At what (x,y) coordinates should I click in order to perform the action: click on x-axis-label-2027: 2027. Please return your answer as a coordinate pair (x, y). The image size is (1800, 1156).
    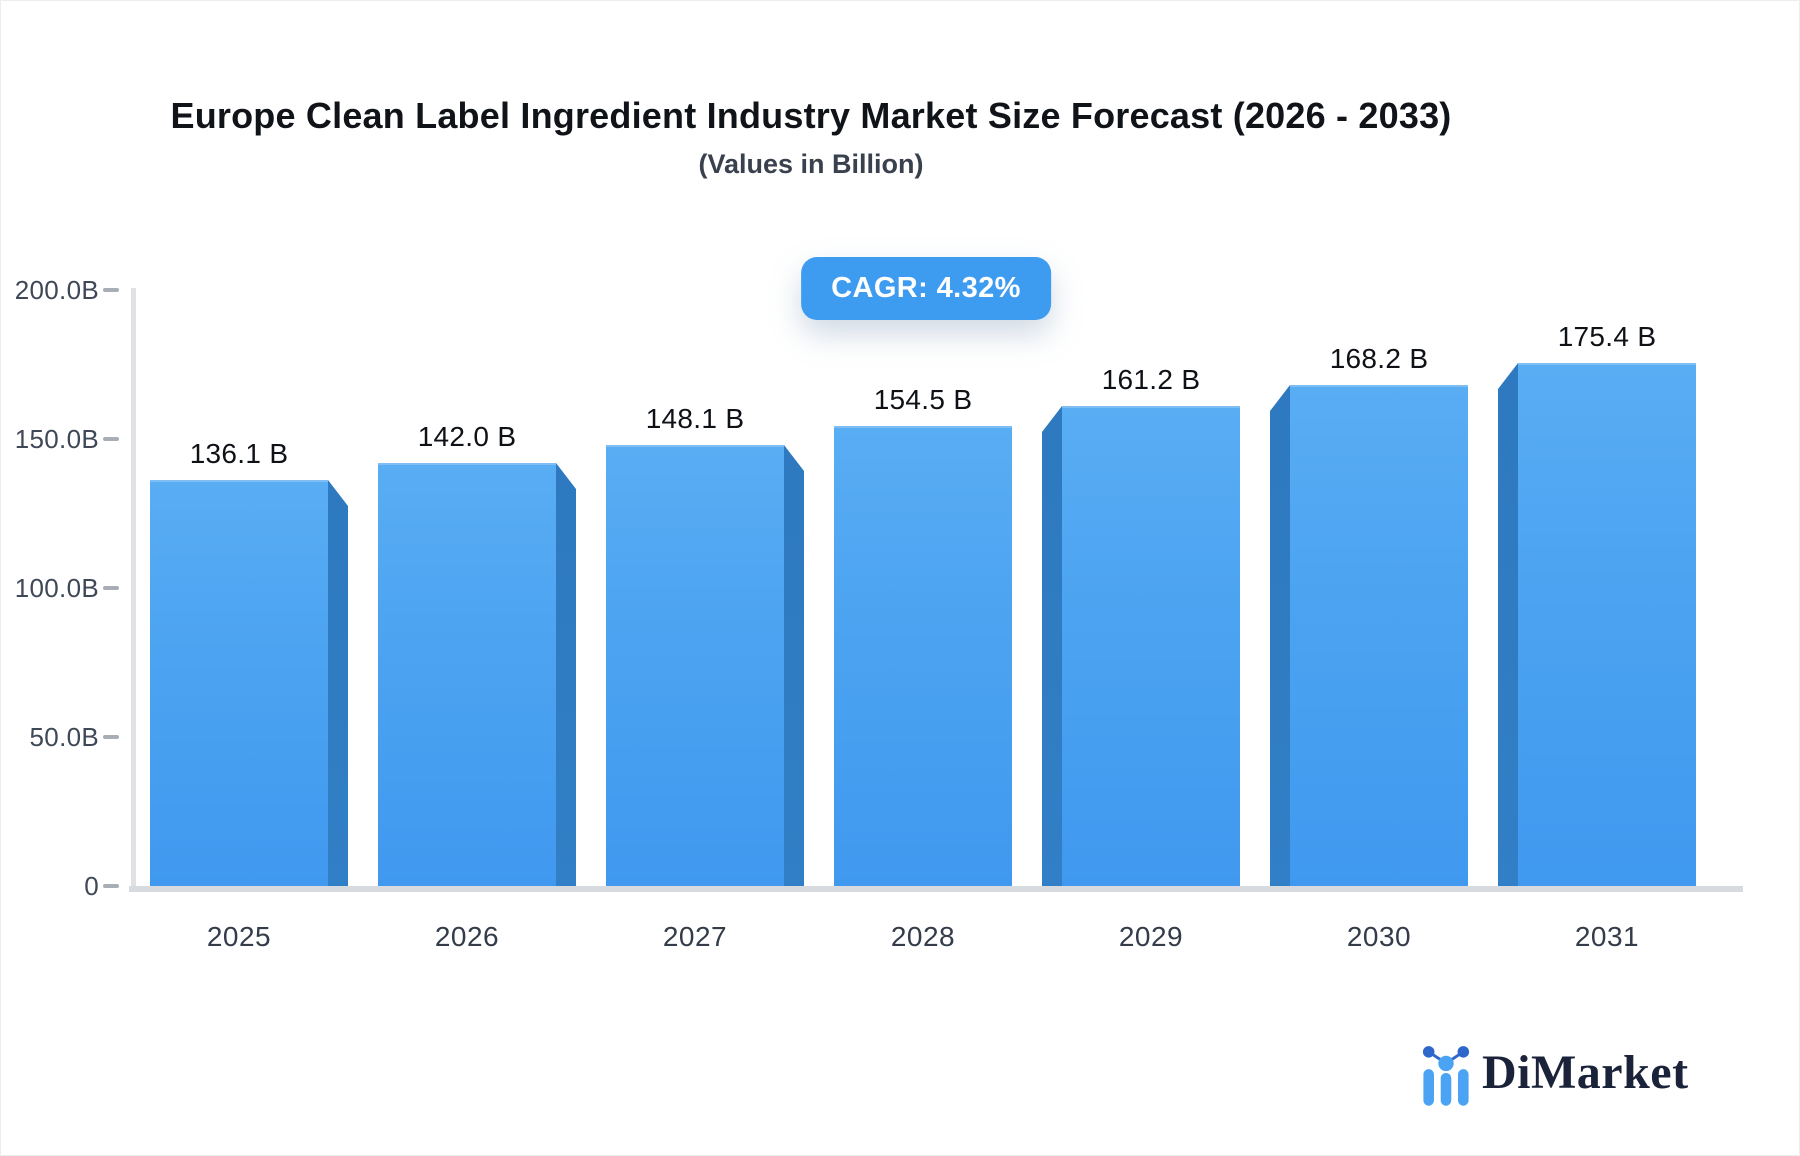
    Looking at the image, I should click on (695, 936).